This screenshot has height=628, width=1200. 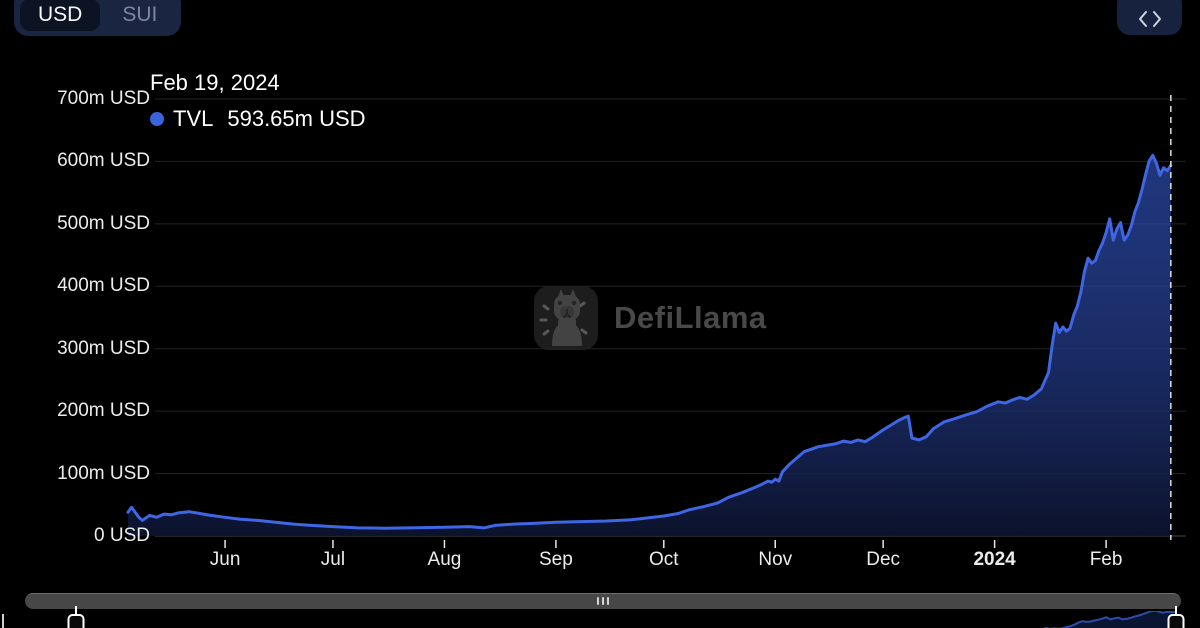 I want to click on tooltip-series-marker-icon, so click(x=157, y=119).